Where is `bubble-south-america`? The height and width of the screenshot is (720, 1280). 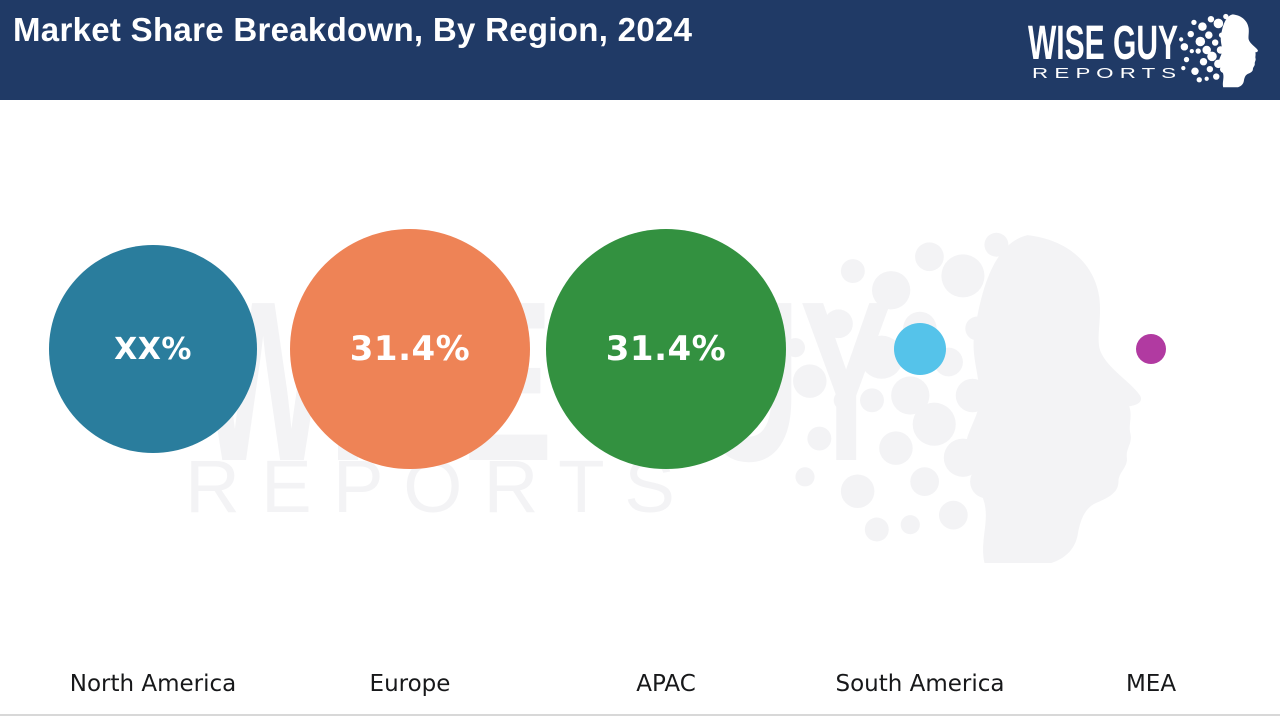
bubble-south-america is located at coordinates (920, 349).